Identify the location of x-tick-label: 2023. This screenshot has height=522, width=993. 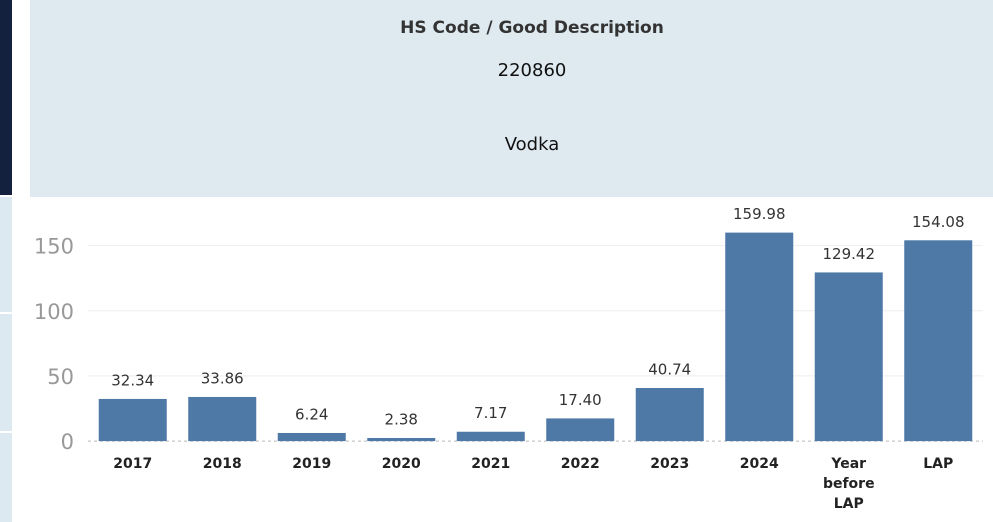
(670, 464).